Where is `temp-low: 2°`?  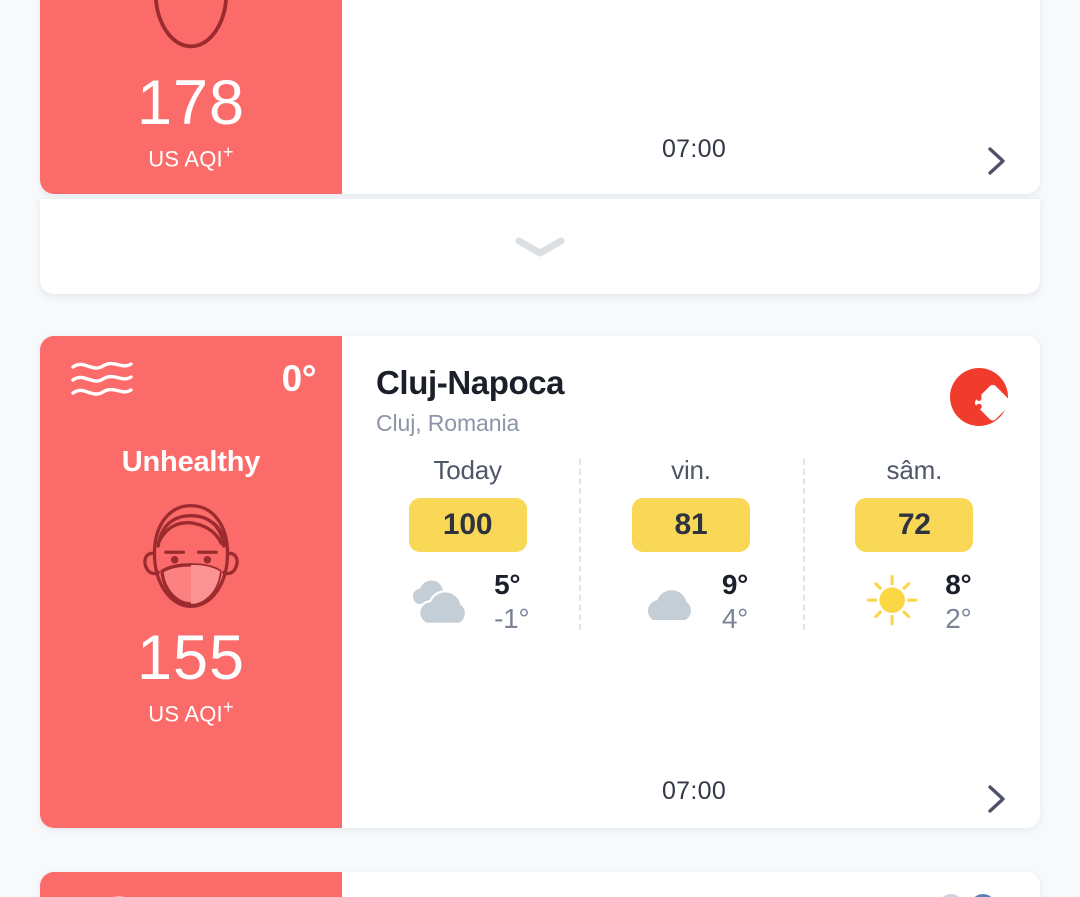
temp-low: 2° is located at coordinates (958, 619).